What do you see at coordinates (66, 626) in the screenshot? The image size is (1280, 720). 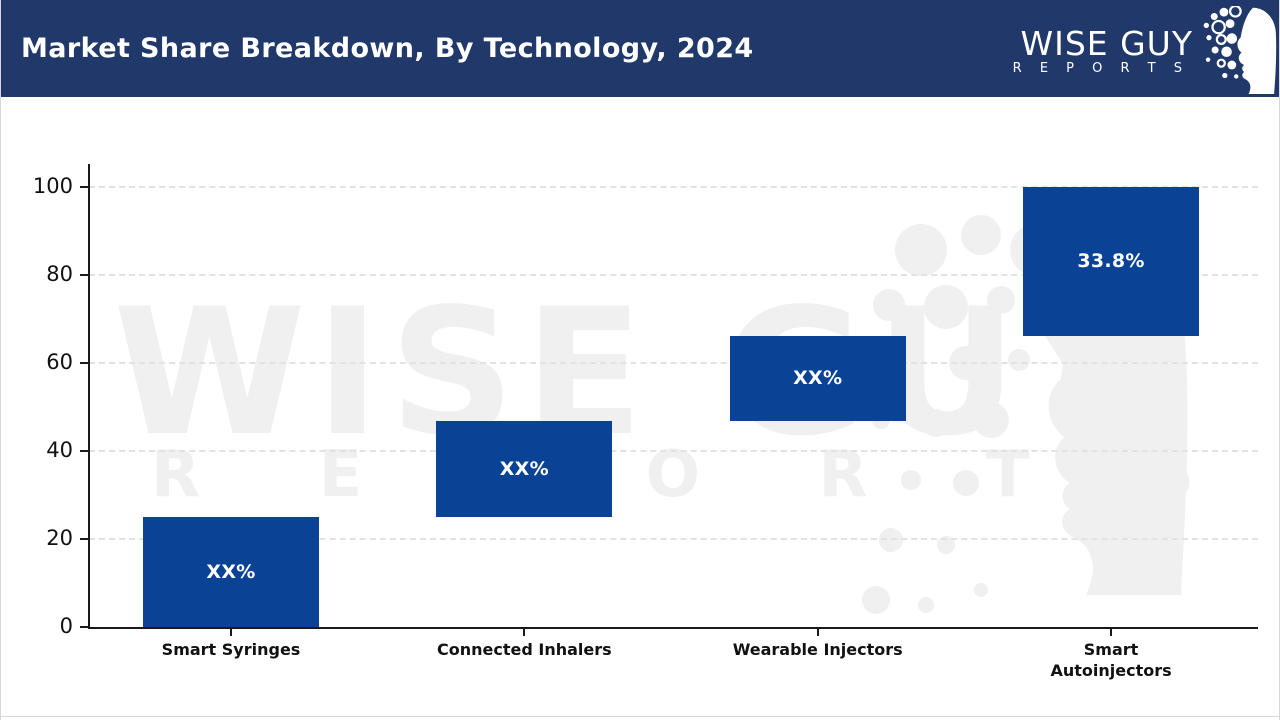 I see `y-tick-label: 0` at bounding box center [66, 626].